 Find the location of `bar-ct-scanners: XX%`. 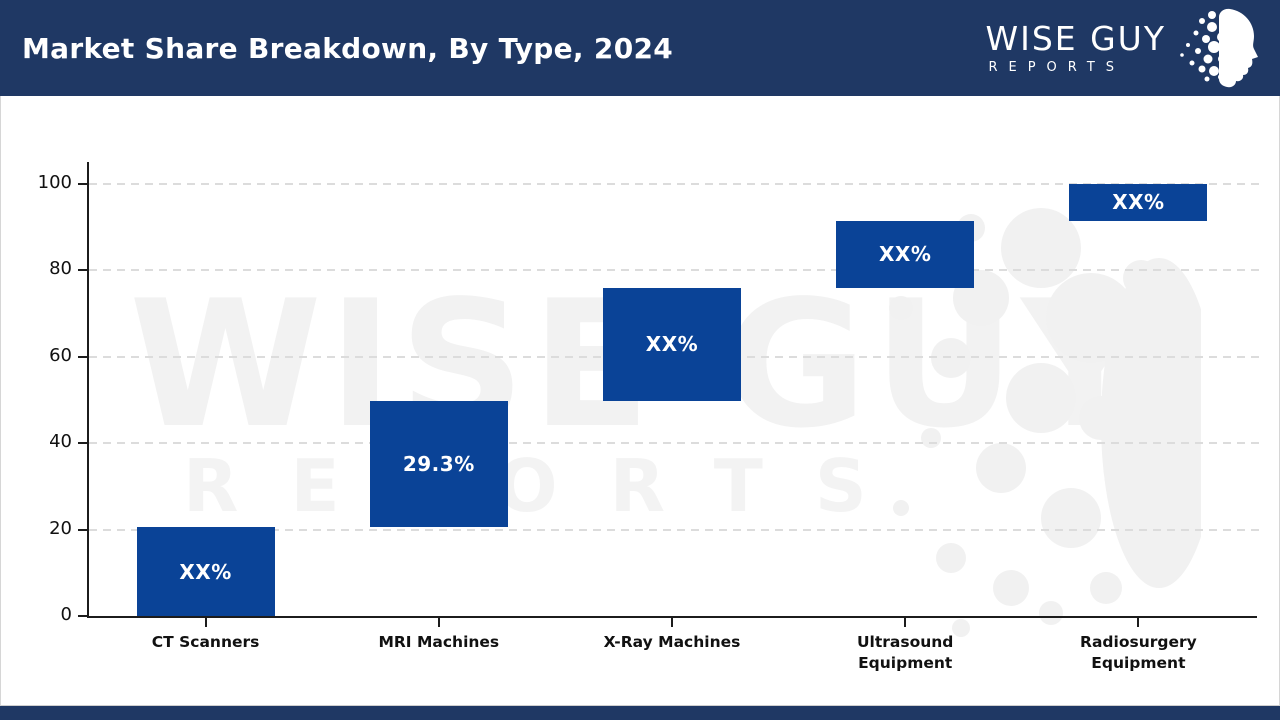

bar-ct-scanners: XX% is located at coordinates (205, 571).